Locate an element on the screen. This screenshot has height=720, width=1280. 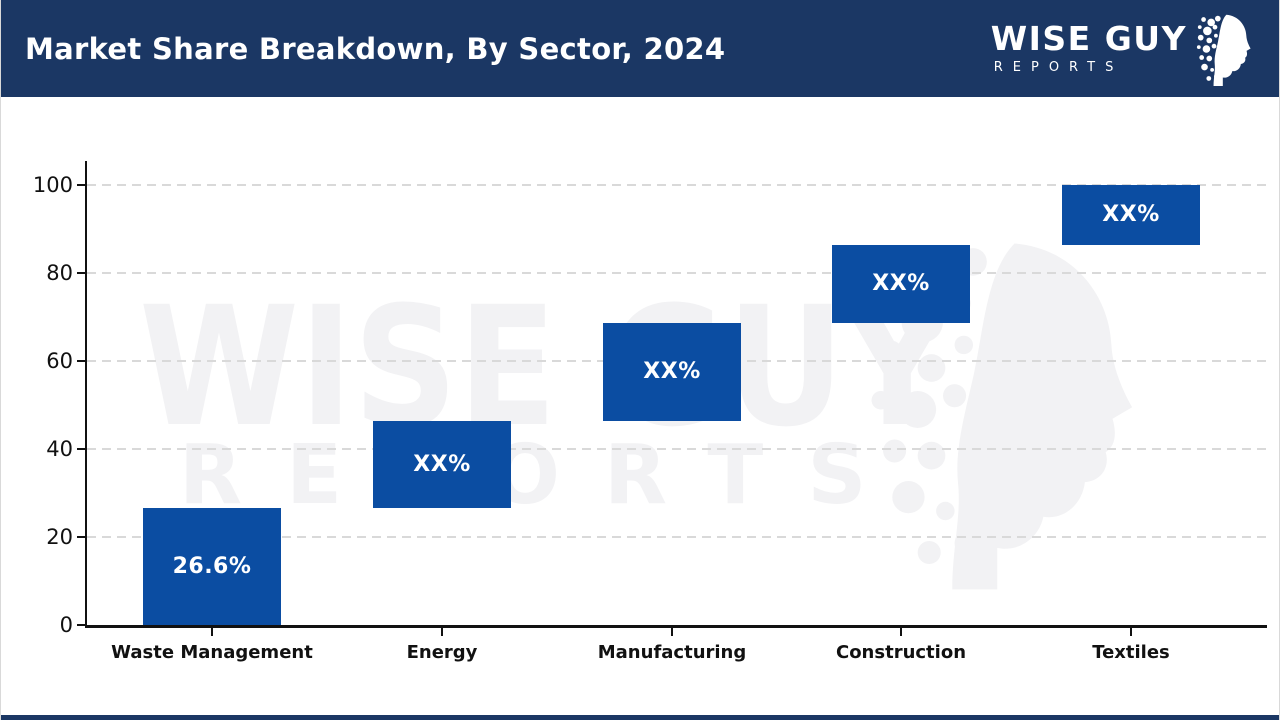
y-tick-label: 100 is located at coordinates (52, 185).